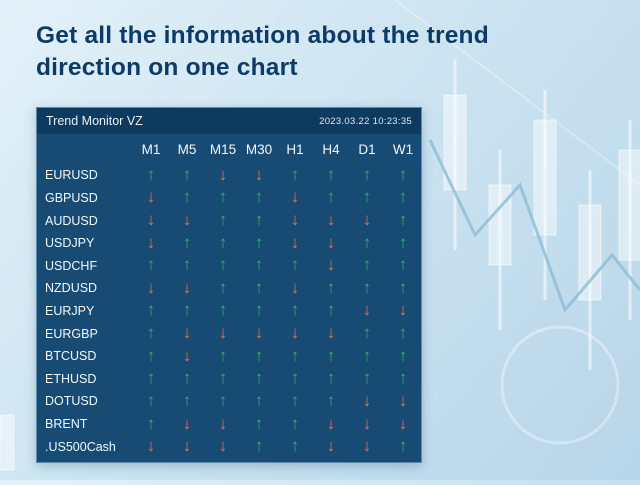 The image size is (640, 485). Describe the element at coordinates (66, 424) in the screenshot. I see `symbol-label: BRENT` at that location.